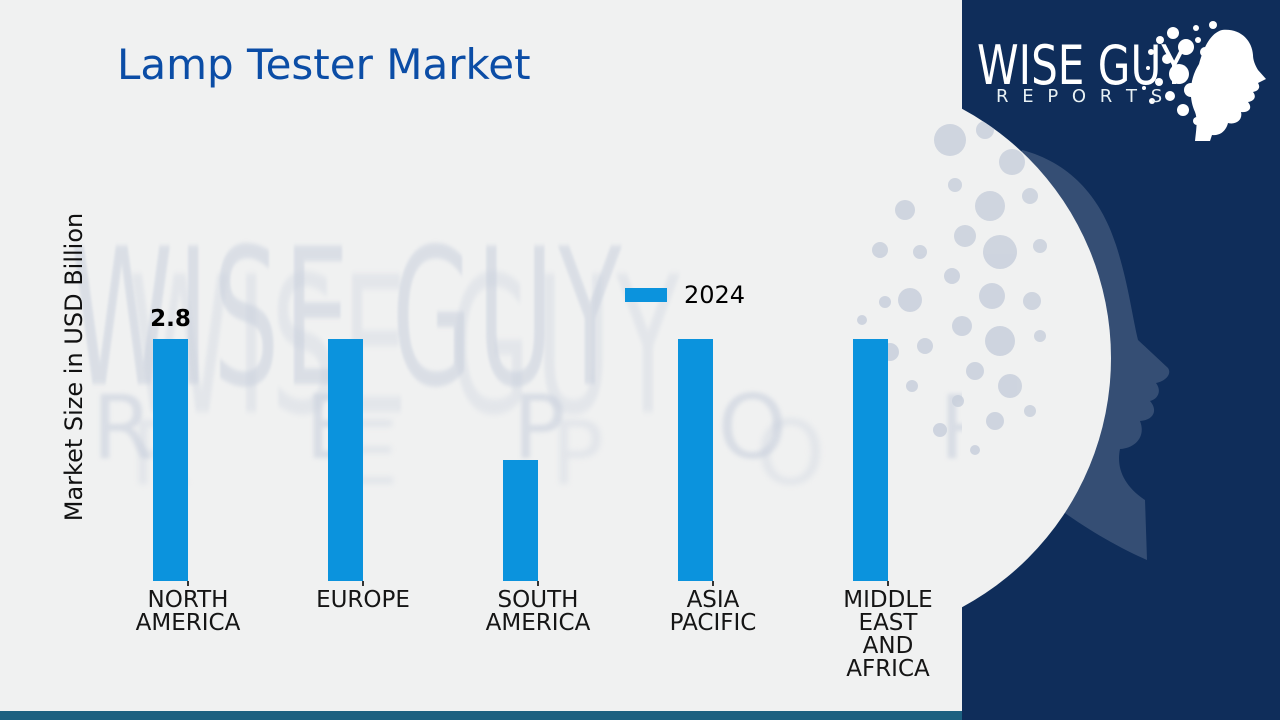  Describe the element at coordinates (188, 611) in the screenshot. I see `bar-category-label: NORTH AMERICA` at that location.